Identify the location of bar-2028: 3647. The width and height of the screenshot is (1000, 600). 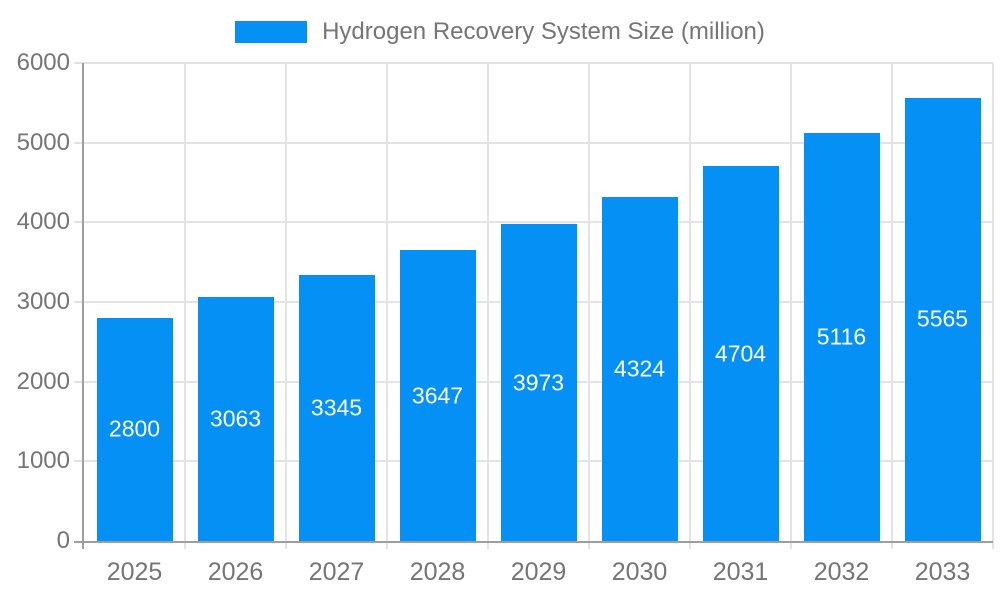
(437, 395).